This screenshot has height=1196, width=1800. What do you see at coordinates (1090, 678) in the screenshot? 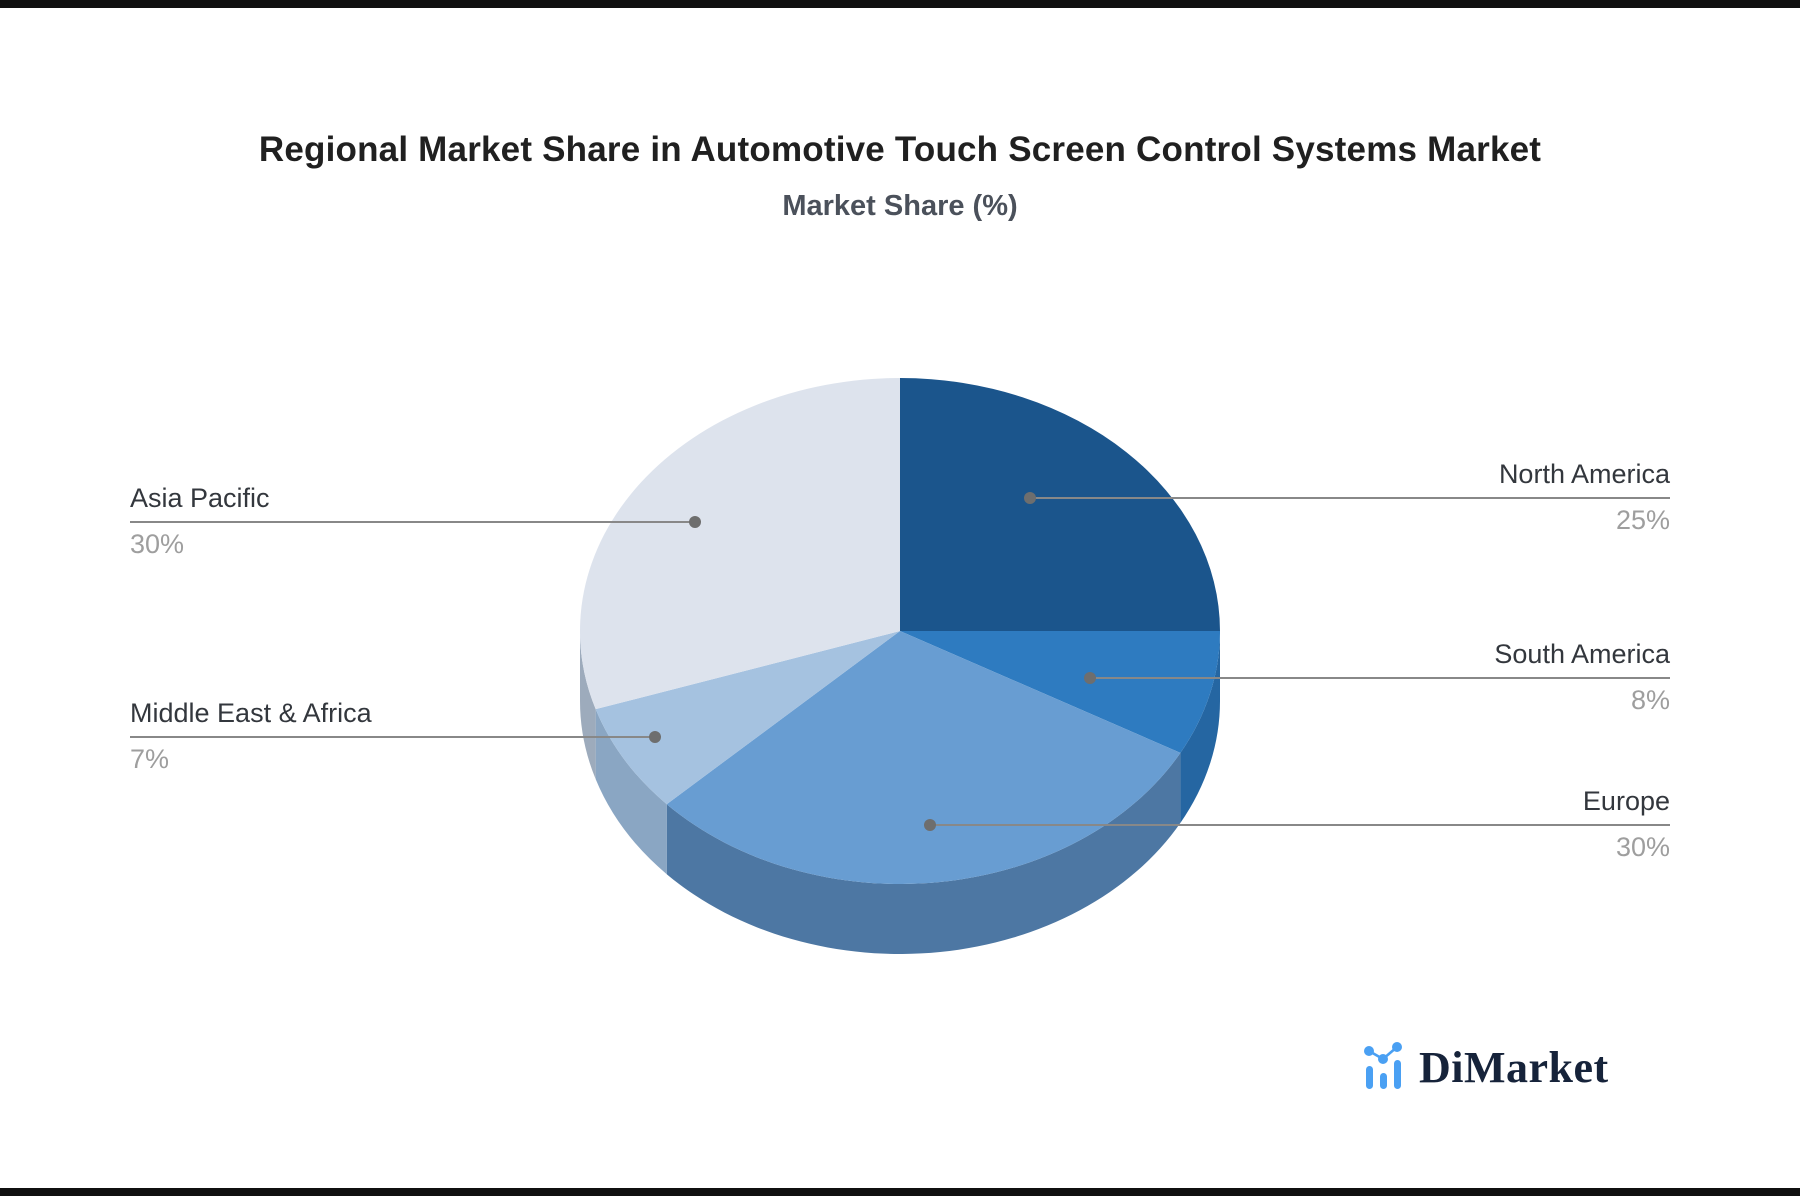
I see `leader-dot-south-america` at bounding box center [1090, 678].